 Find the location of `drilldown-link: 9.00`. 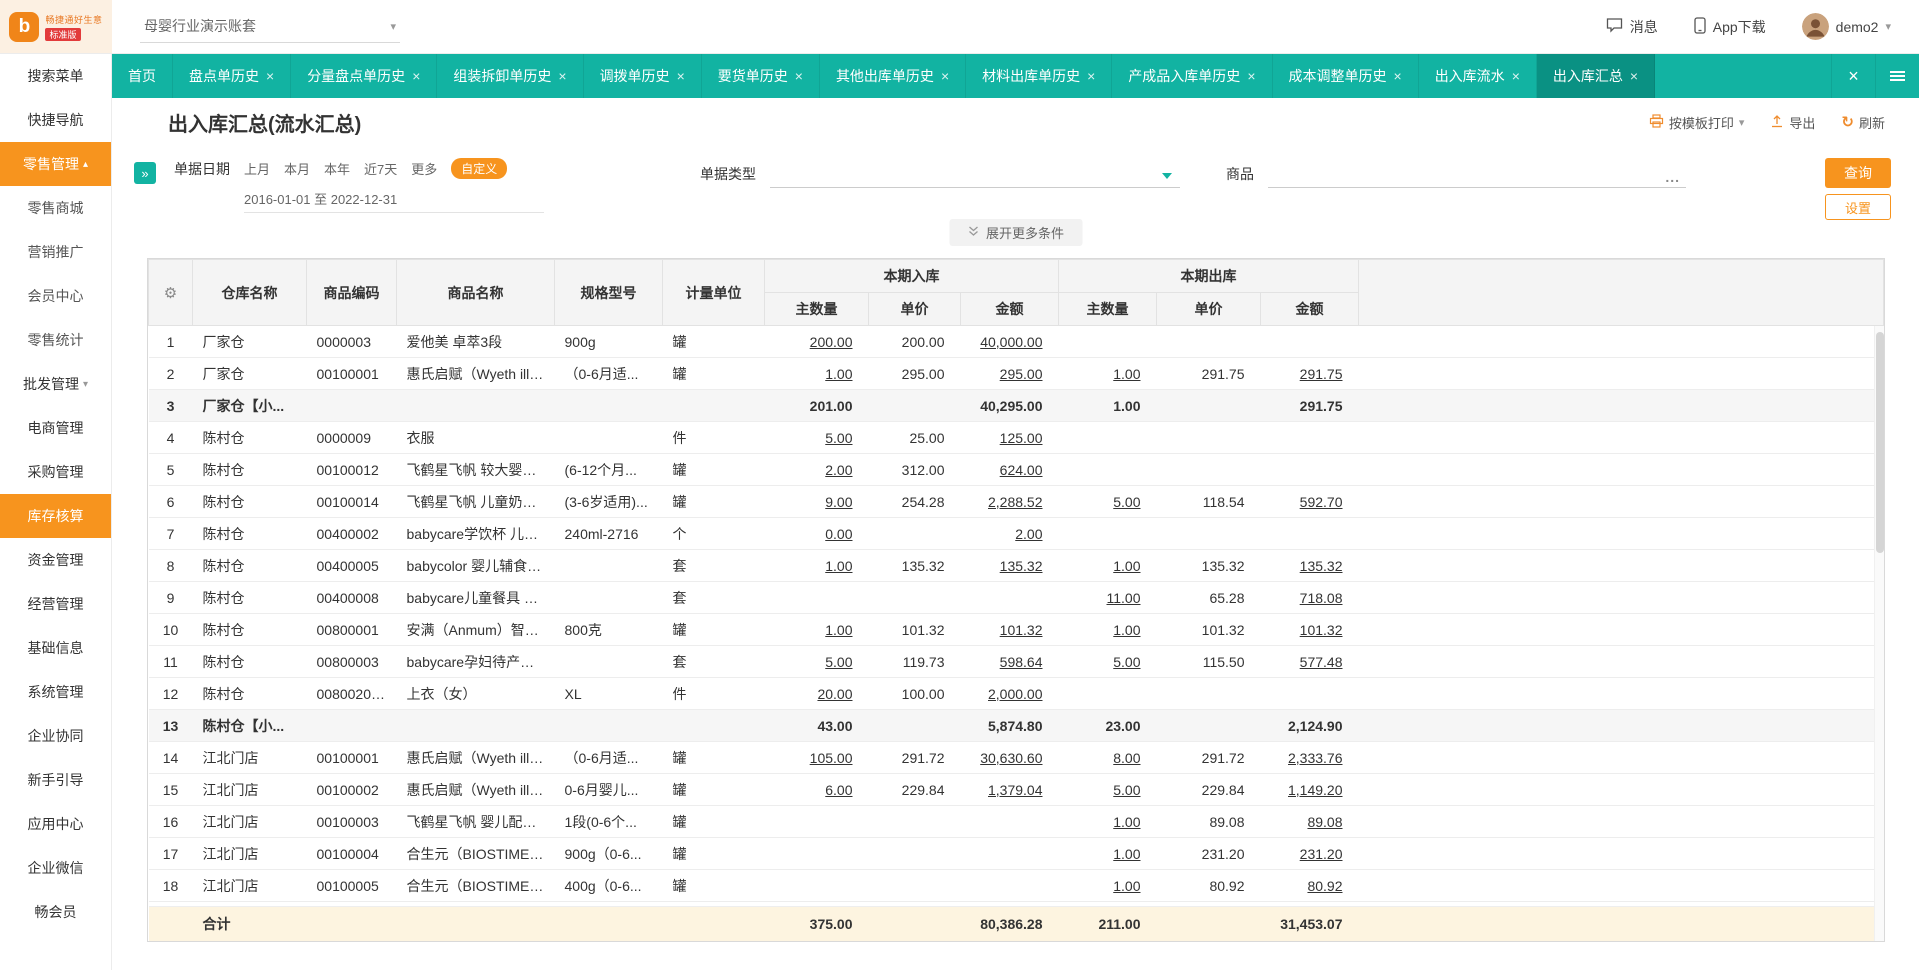

drilldown-link: 9.00 is located at coordinates (839, 501).